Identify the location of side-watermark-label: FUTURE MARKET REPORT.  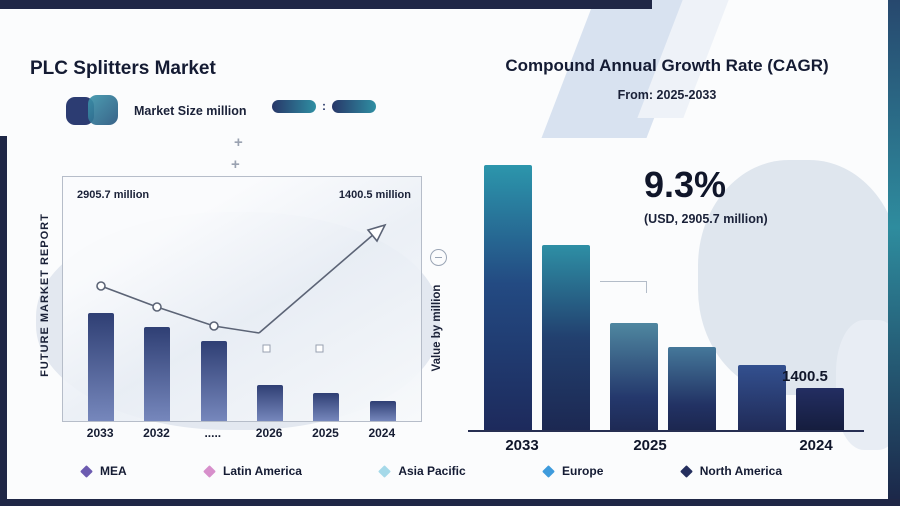
(45, 295).